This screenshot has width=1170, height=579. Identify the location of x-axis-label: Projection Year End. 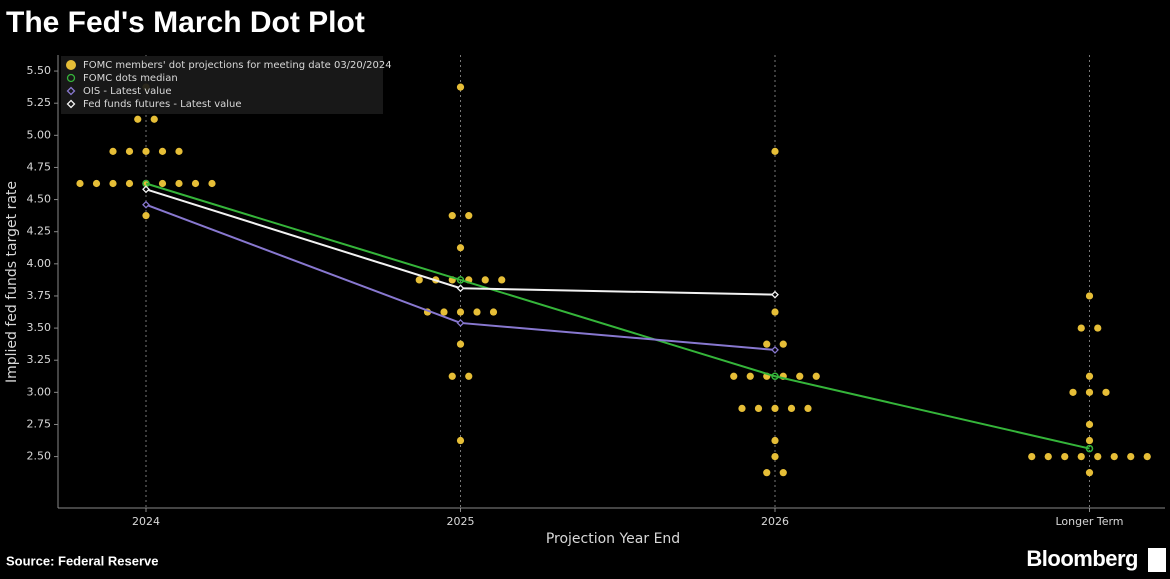
(613, 539).